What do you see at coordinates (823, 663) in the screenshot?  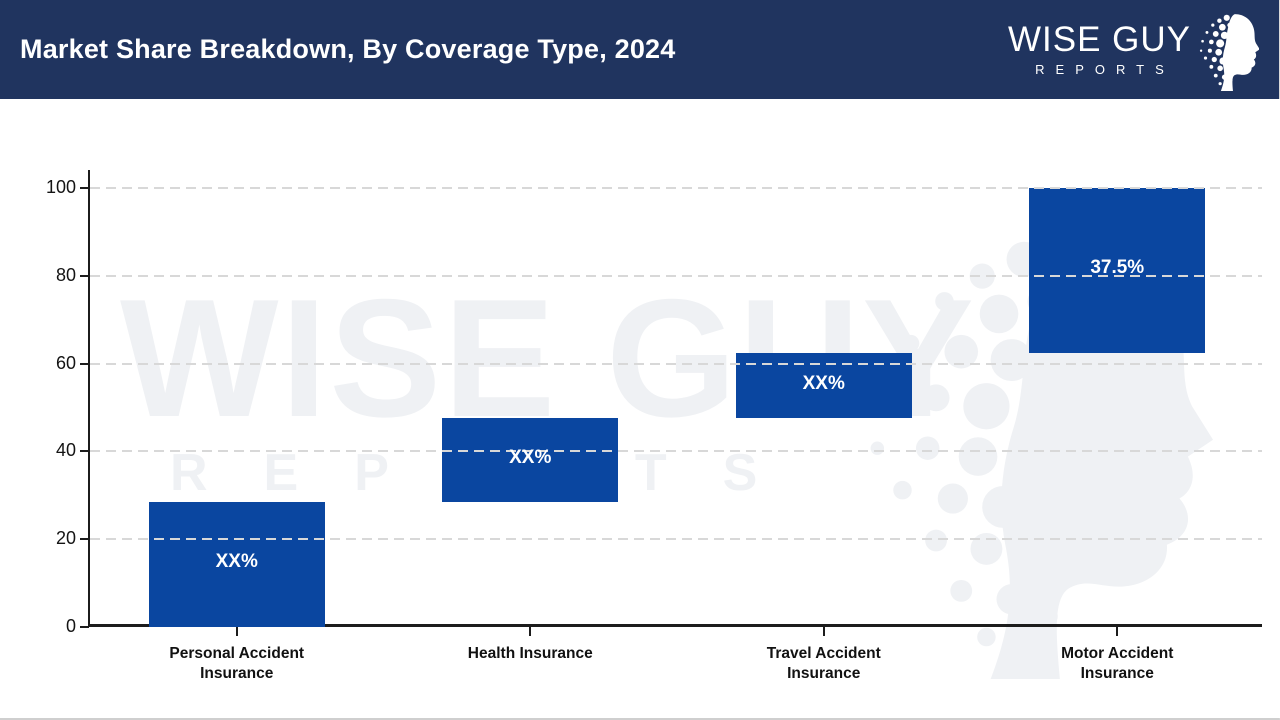 I see `category-label: Travel Accident Insurance` at bounding box center [823, 663].